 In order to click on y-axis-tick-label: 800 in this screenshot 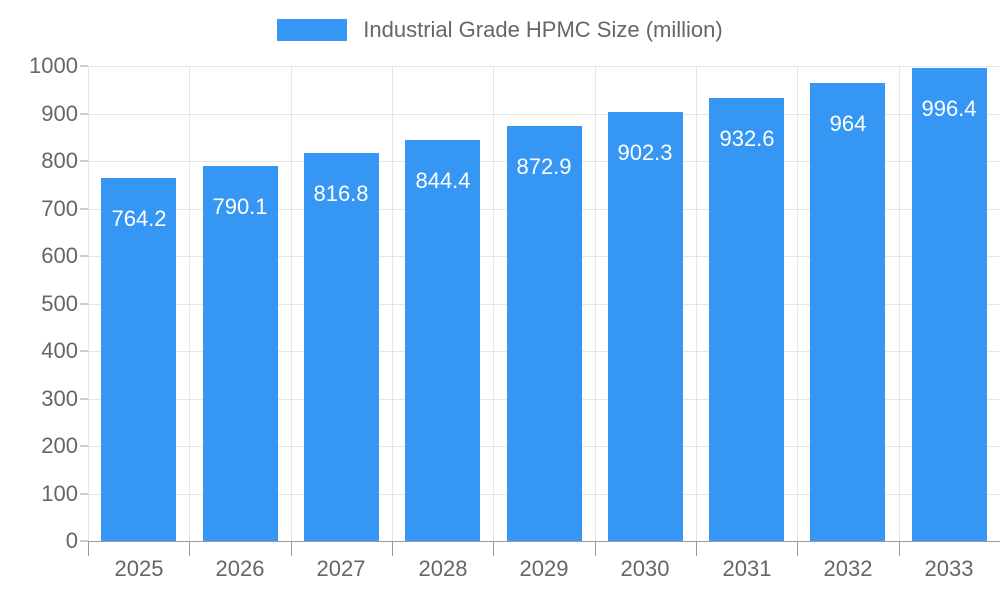, I will do `click(59, 160)`.